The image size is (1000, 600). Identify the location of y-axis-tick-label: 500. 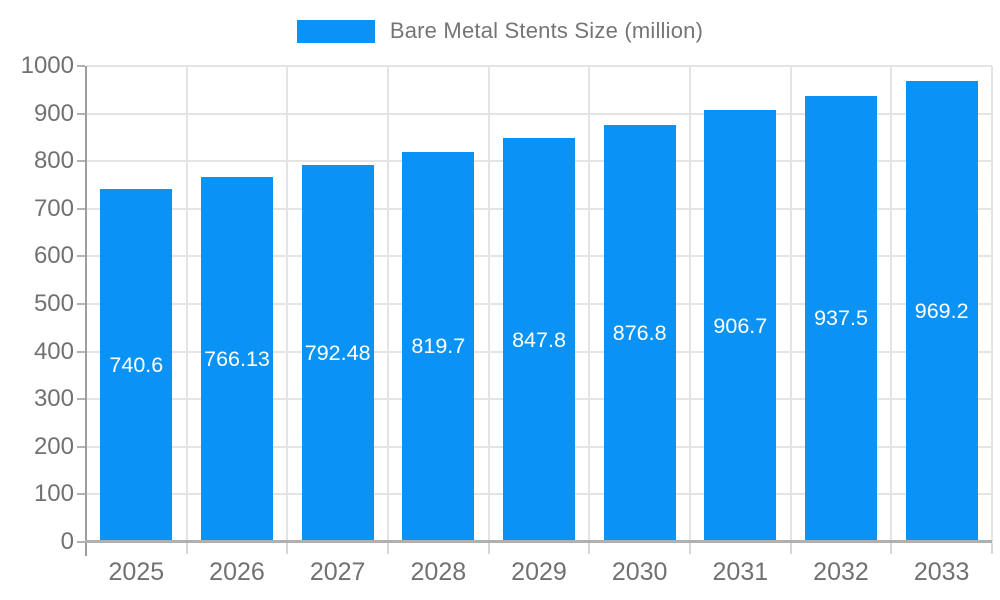
(53, 303).